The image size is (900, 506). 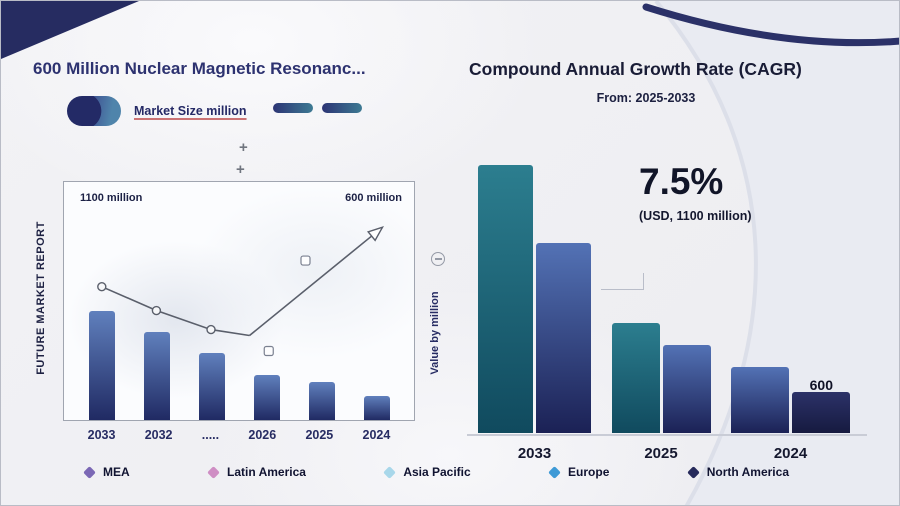 What do you see at coordinates (782, 399) in the screenshot?
I see `cagr-bar: 600` at bounding box center [782, 399].